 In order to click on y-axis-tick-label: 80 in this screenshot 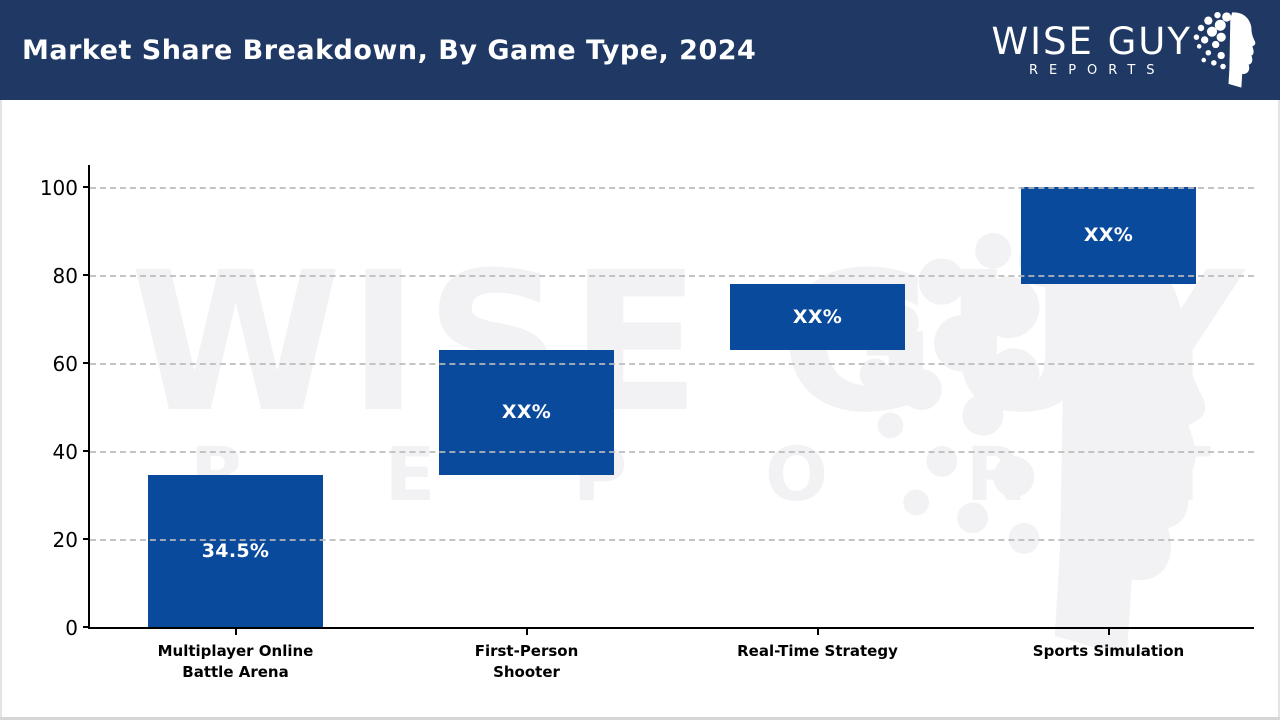, I will do `click(65, 276)`.